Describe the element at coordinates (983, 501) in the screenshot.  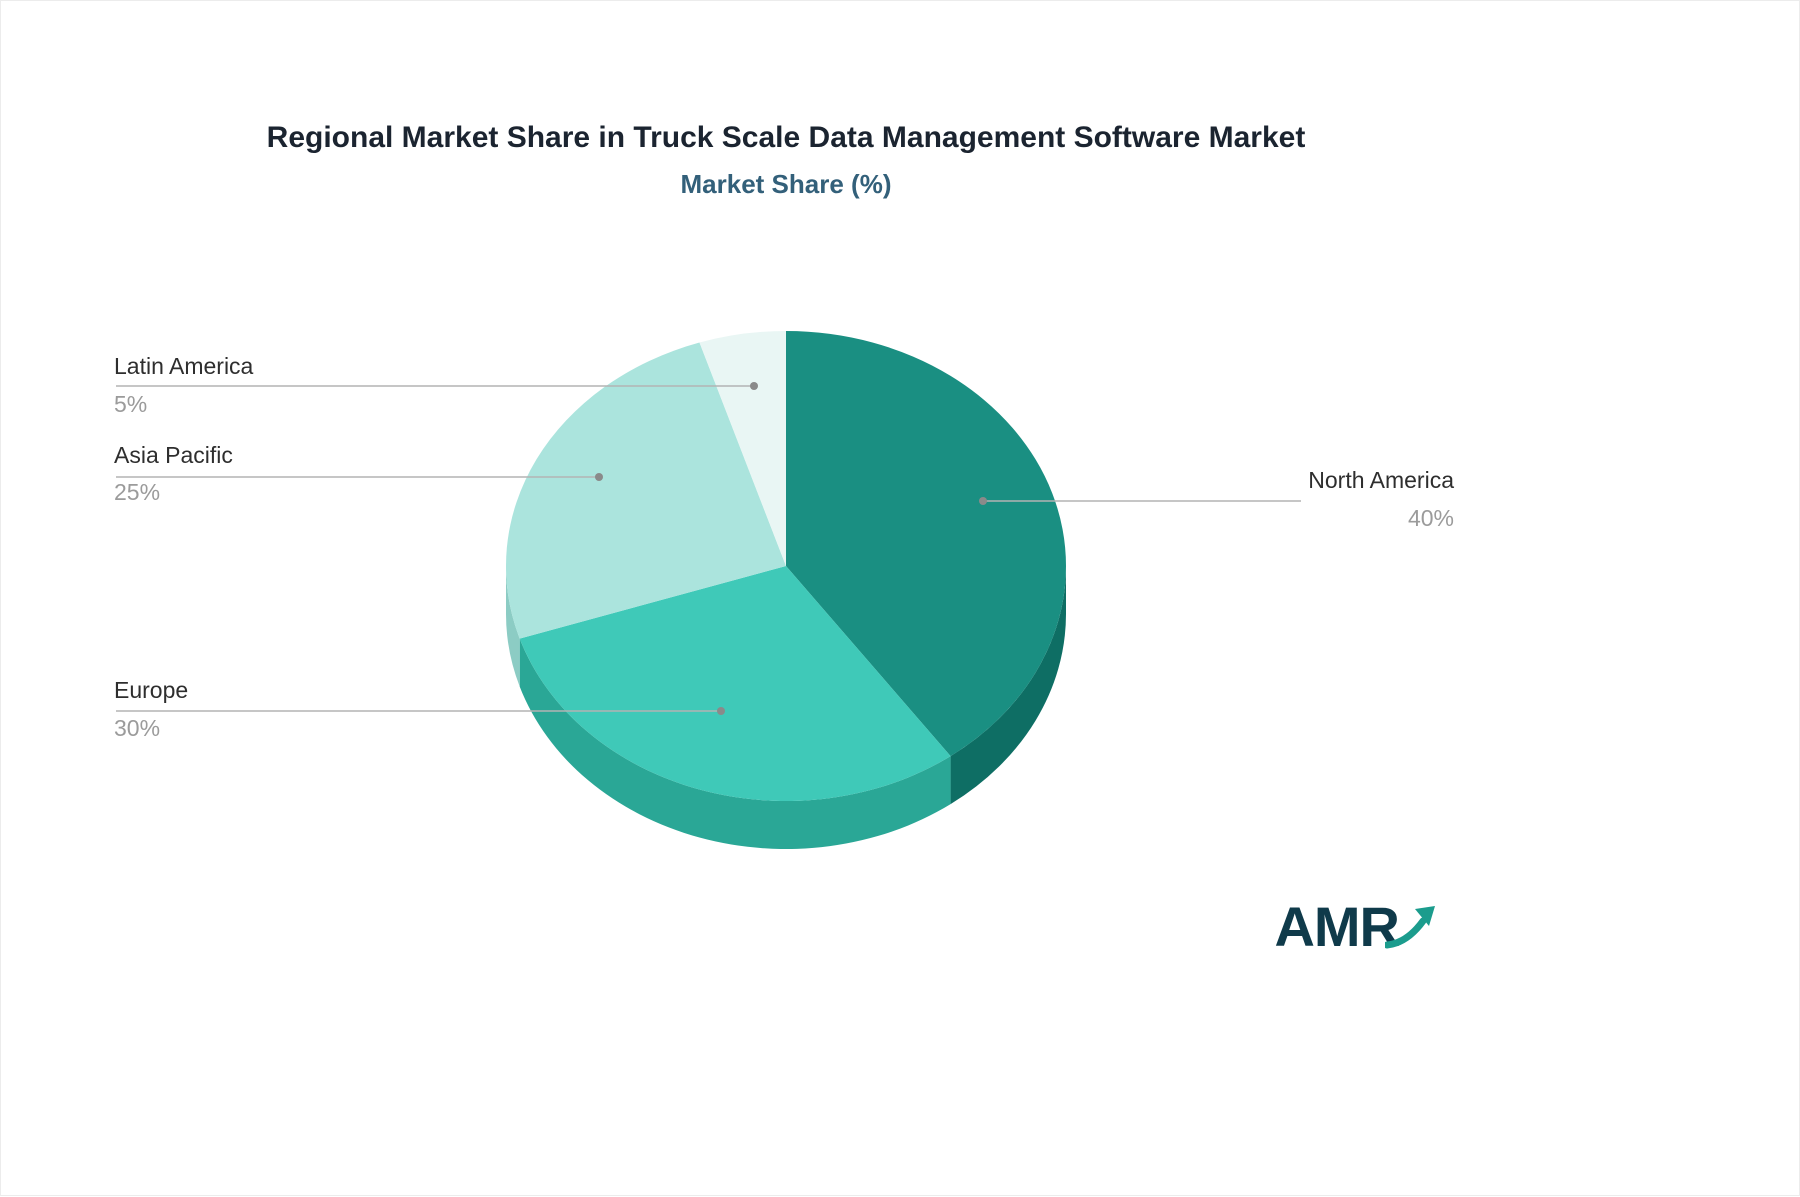
I see `leader-dot-north-america` at that location.